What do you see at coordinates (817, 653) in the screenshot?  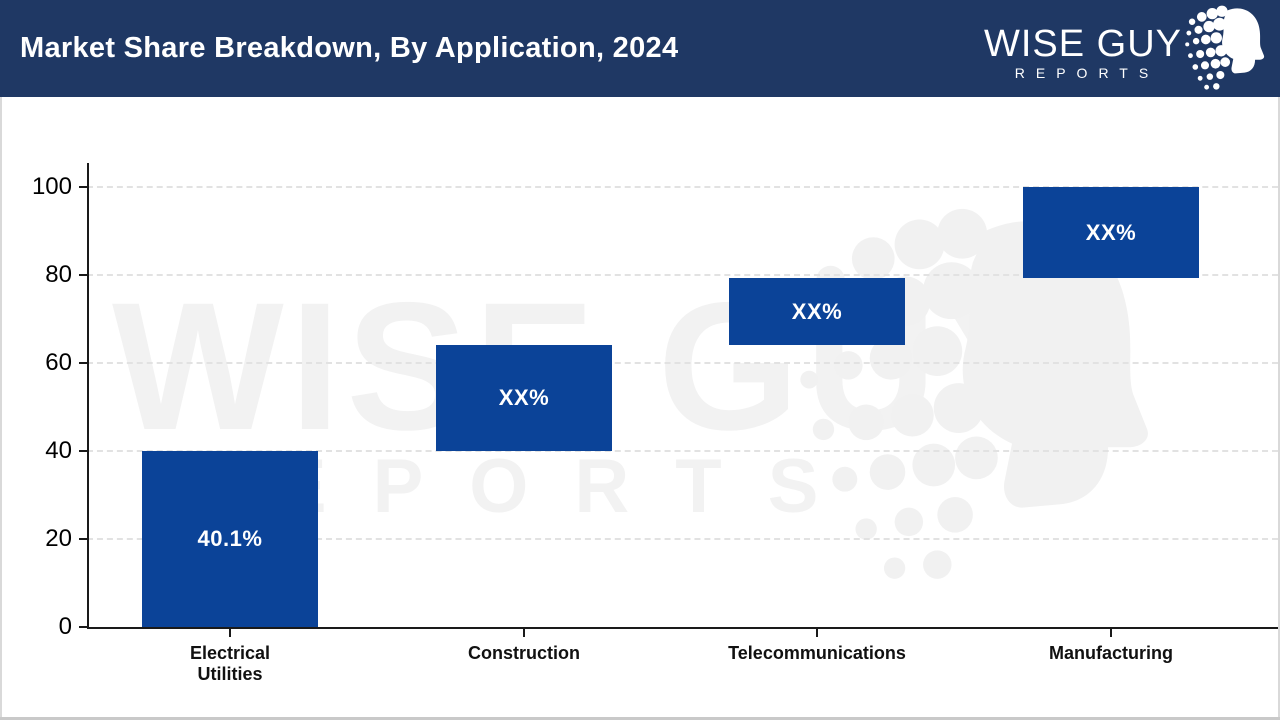 I see `x-axis-category-label: Telecommunications` at bounding box center [817, 653].